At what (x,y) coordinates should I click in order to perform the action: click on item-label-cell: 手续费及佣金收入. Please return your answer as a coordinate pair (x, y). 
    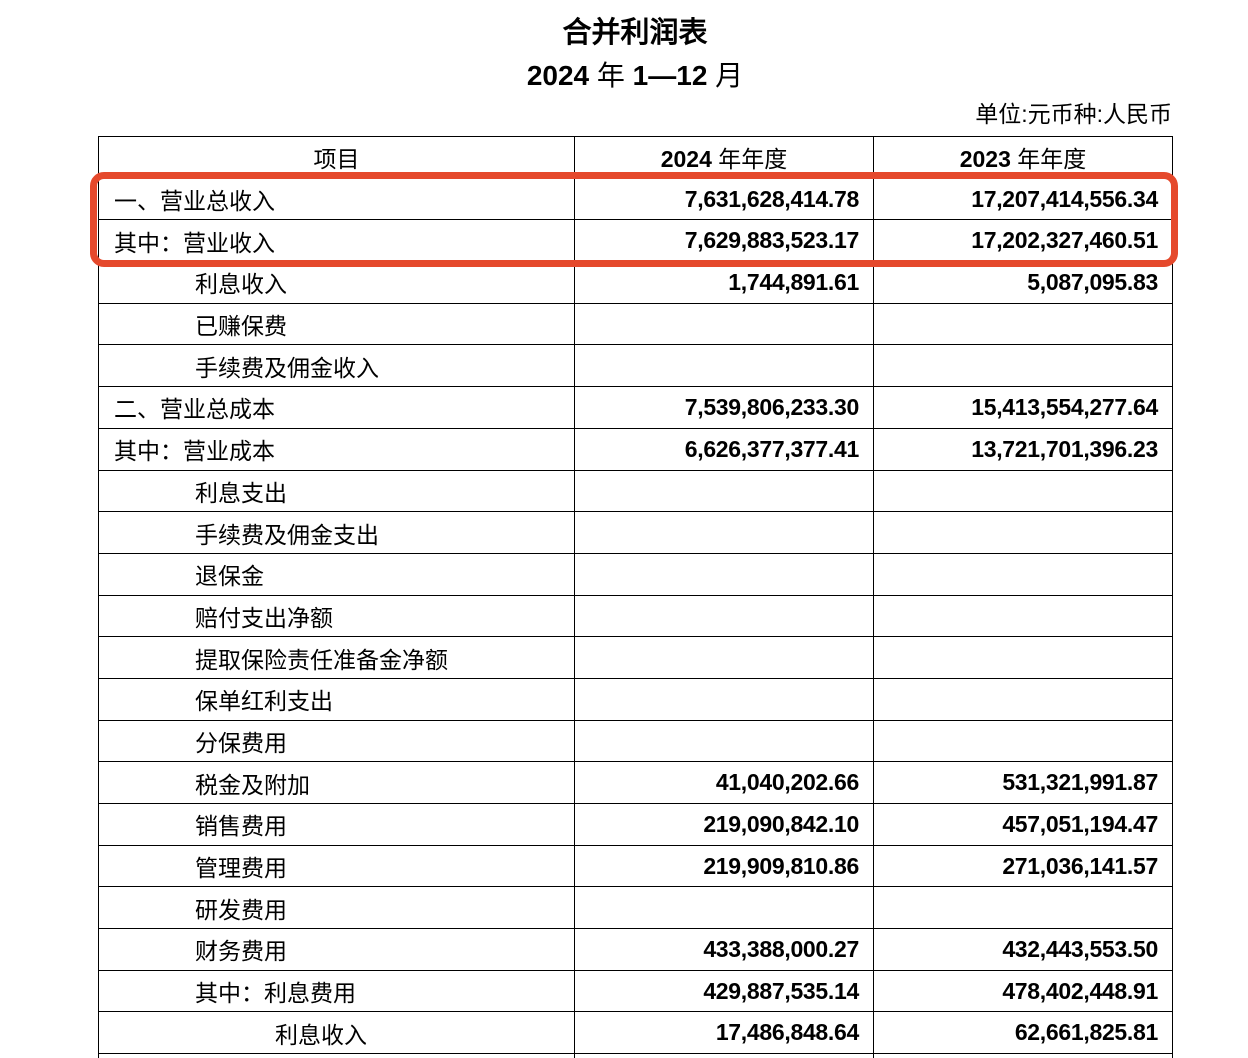
    Looking at the image, I should click on (336, 366).